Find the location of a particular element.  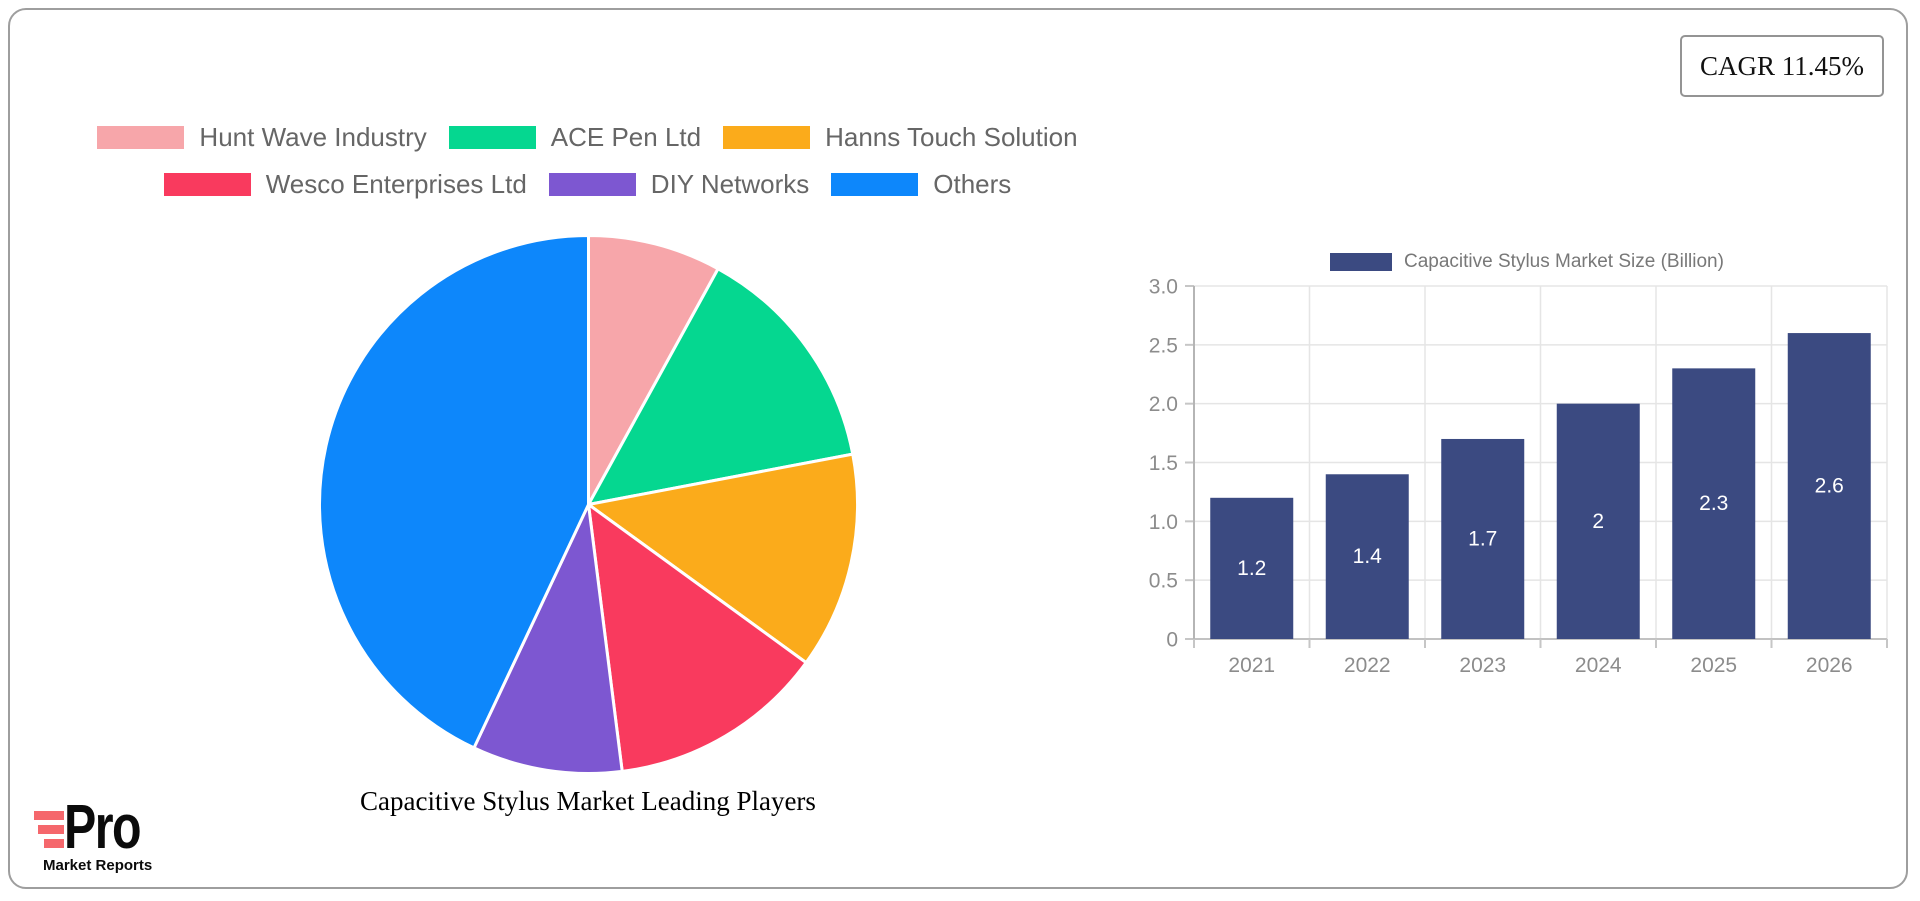

logo-bars-icon is located at coordinates (47, 829).